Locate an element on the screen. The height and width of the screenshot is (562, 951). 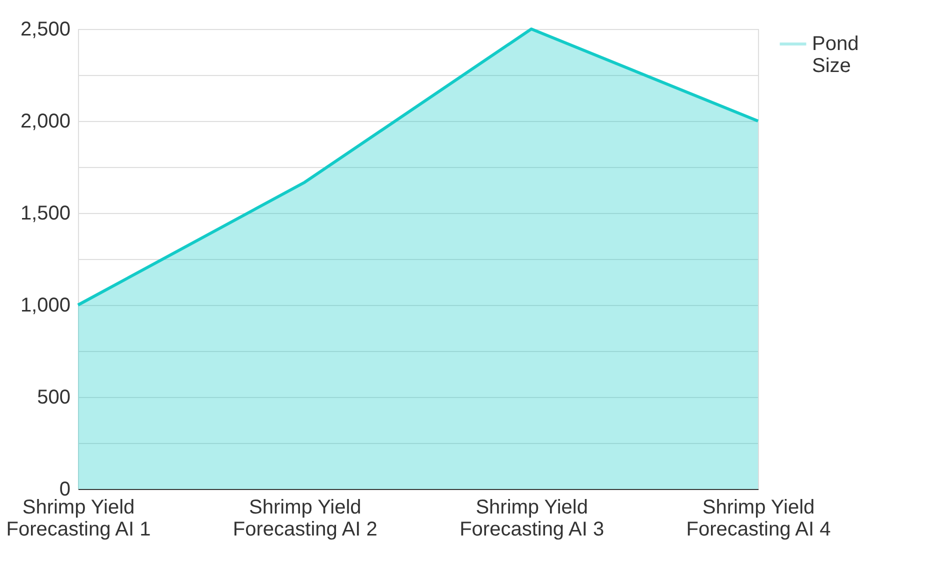
y-tick-label: 1,000 is located at coordinates (45, 305).